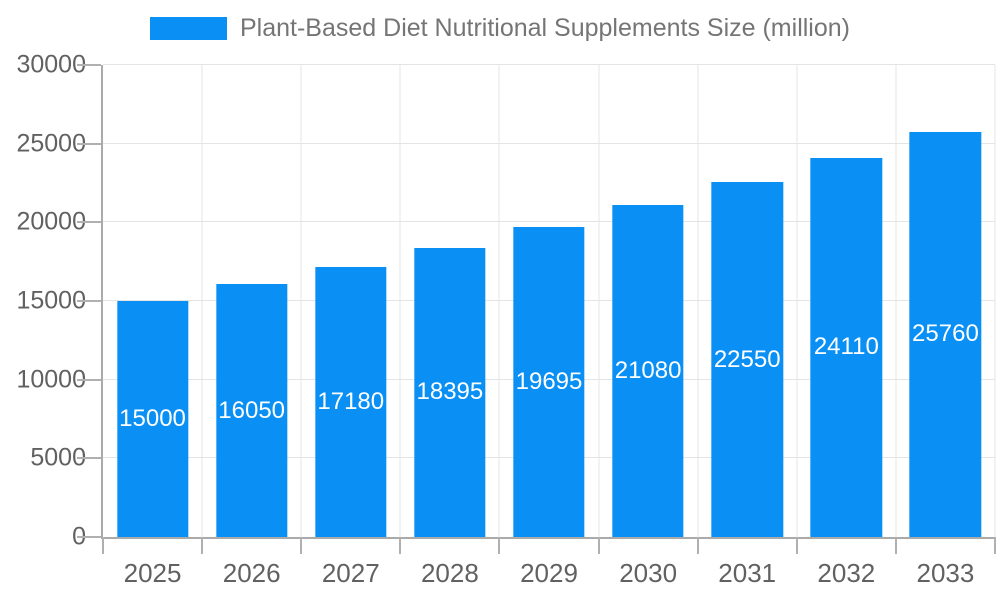 The image size is (1000, 600). Describe the element at coordinates (51, 221) in the screenshot. I see `y-tick-label: 20000` at that location.